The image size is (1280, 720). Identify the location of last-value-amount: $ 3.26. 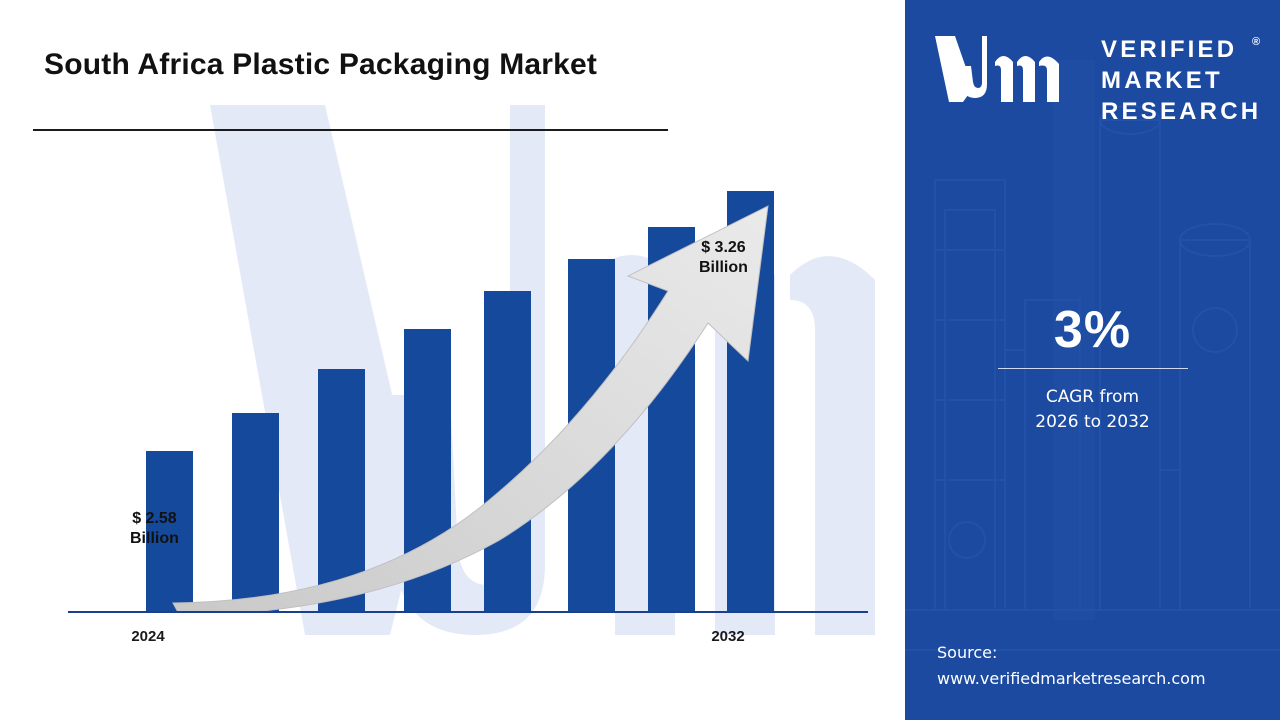
(723, 247).